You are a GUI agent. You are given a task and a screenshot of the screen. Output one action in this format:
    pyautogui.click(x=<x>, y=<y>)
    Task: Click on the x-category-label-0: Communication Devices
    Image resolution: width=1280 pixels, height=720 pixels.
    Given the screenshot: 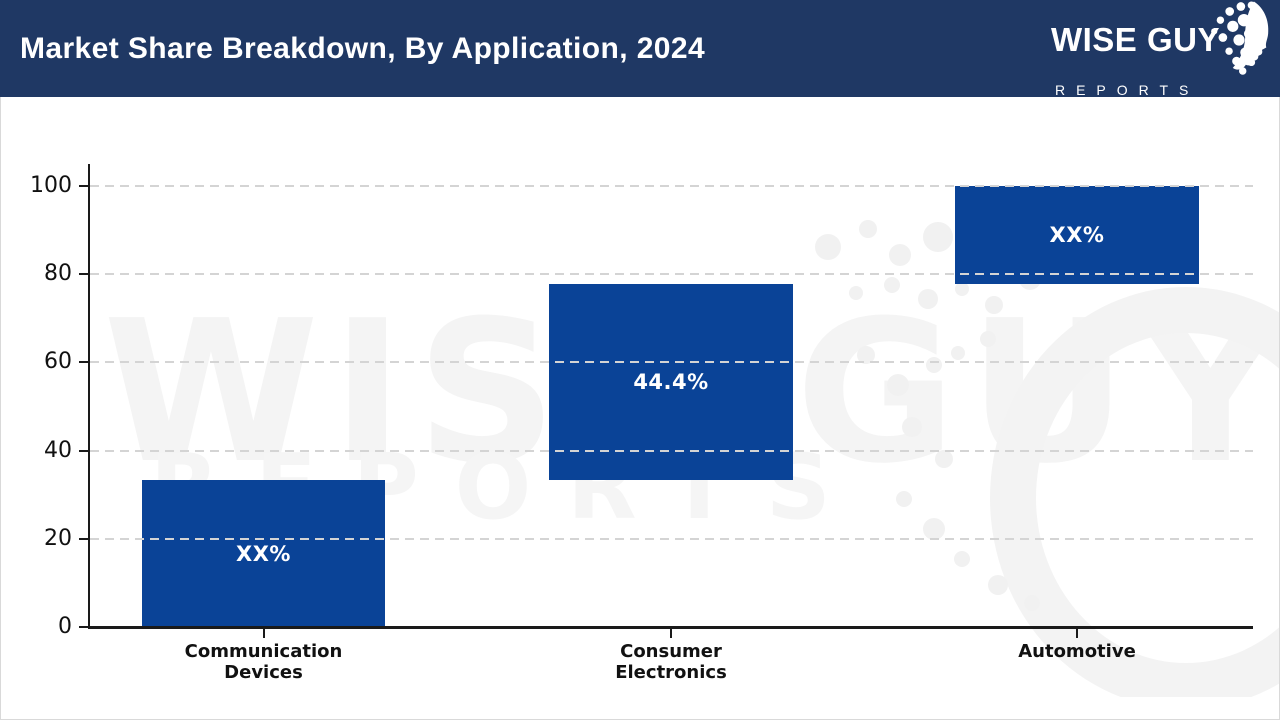 What is the action you would take?
    pyautogui.click(x=263, y=662)
    